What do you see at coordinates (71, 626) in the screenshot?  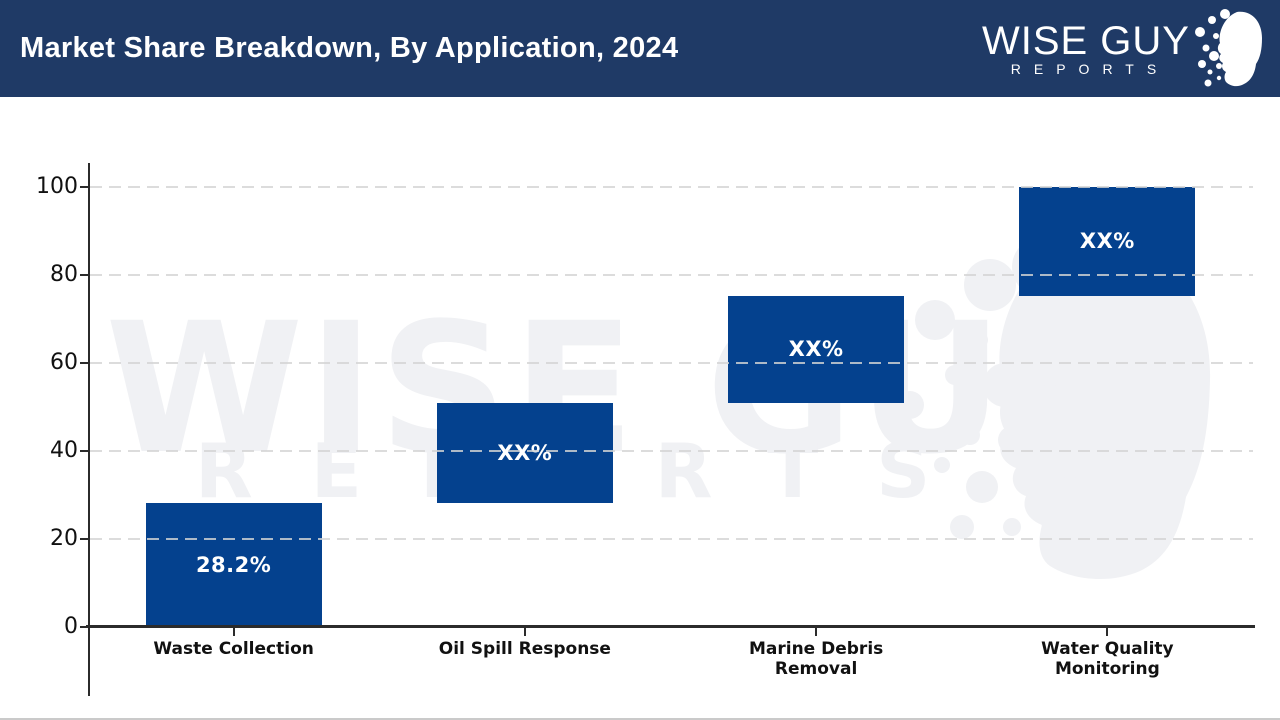 I see `y-tick-label: 0` at bounding box center [71, 626].